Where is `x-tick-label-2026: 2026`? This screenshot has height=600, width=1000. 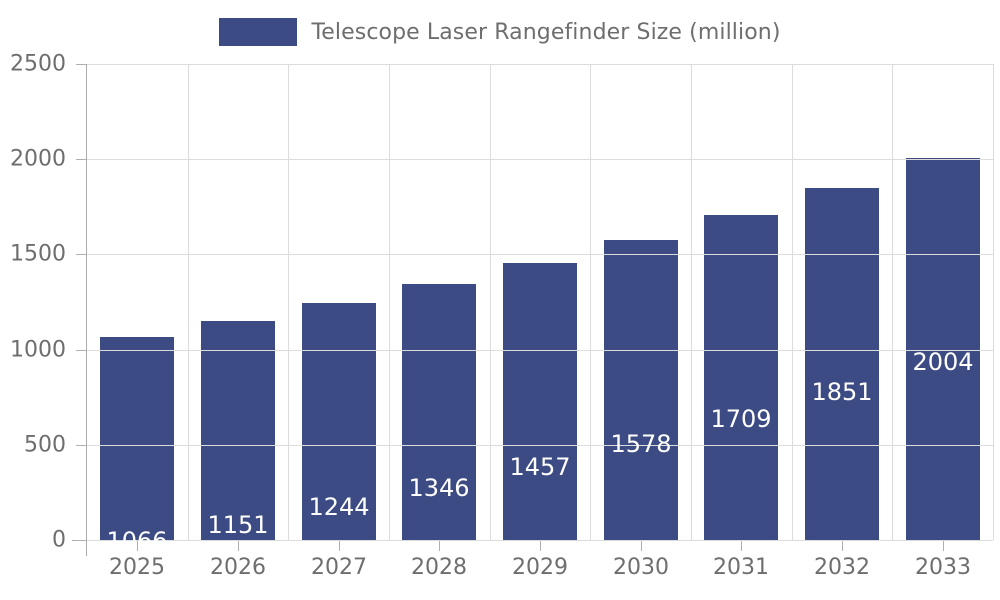
x-tick-label-2026: 2026 is located at coordinates (238, 567).